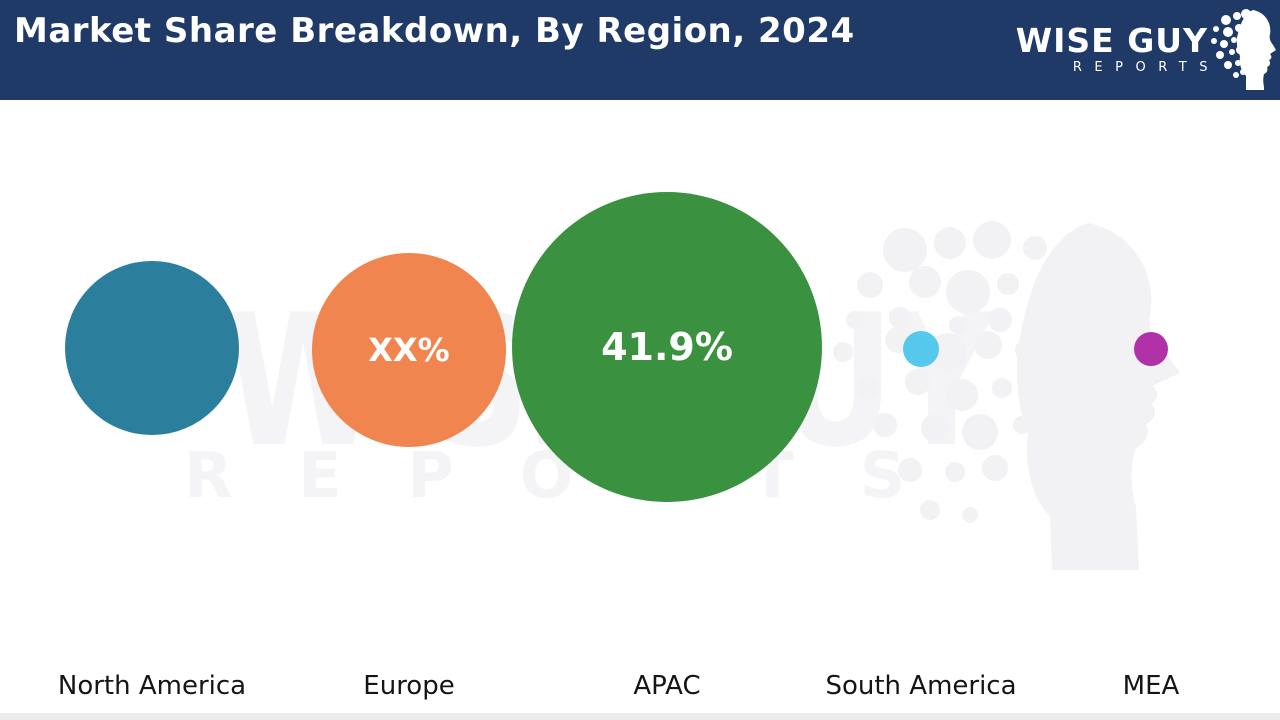 The height and width of the screenshot is (720, 1280). Describe the element at coordinates (434, 31) in the screenshot. I see `chart-title: Market Share Breakdown, By Region, 2024` at that location.